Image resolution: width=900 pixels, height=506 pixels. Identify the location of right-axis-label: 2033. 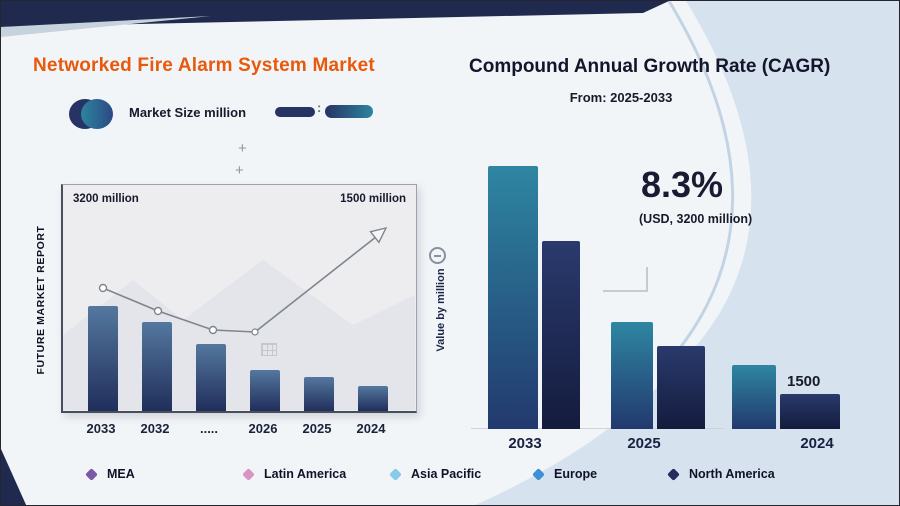
(525, 443).